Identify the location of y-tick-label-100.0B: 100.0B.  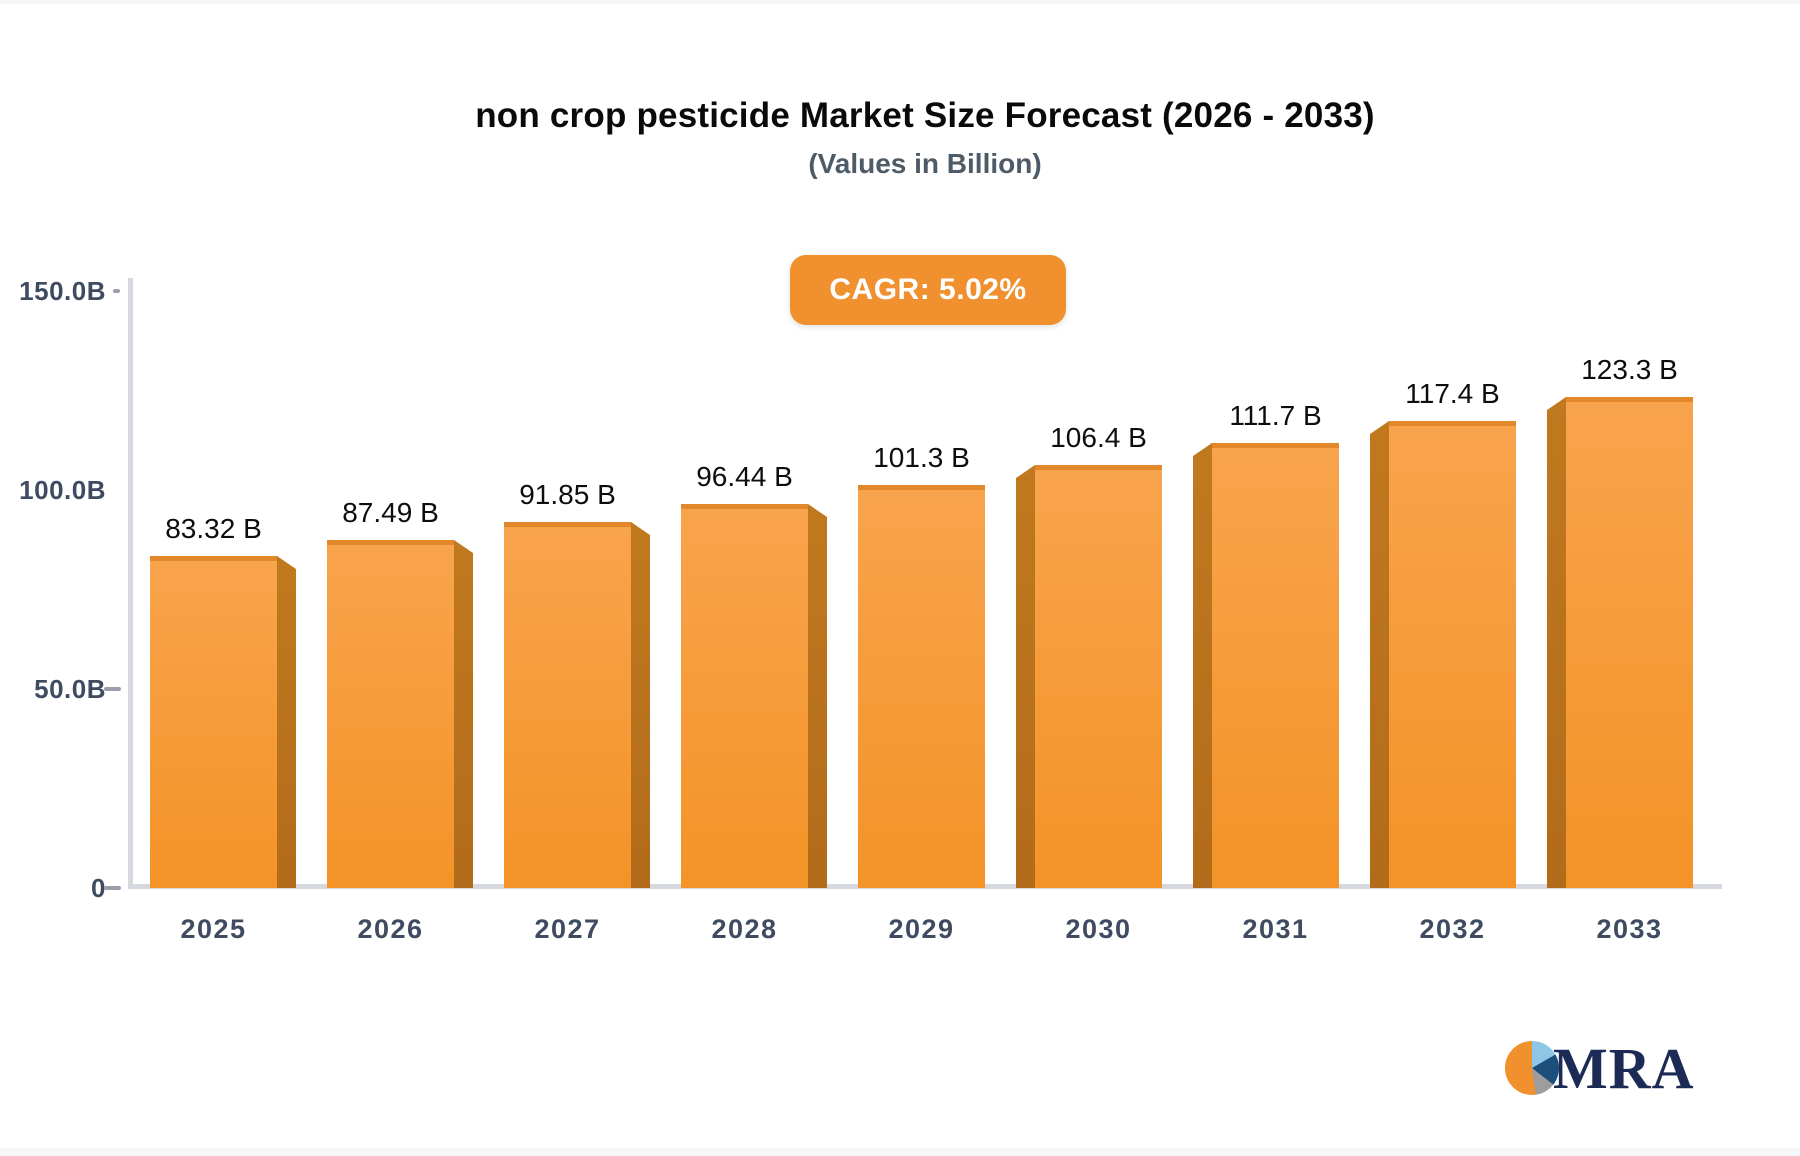
(62, 490).